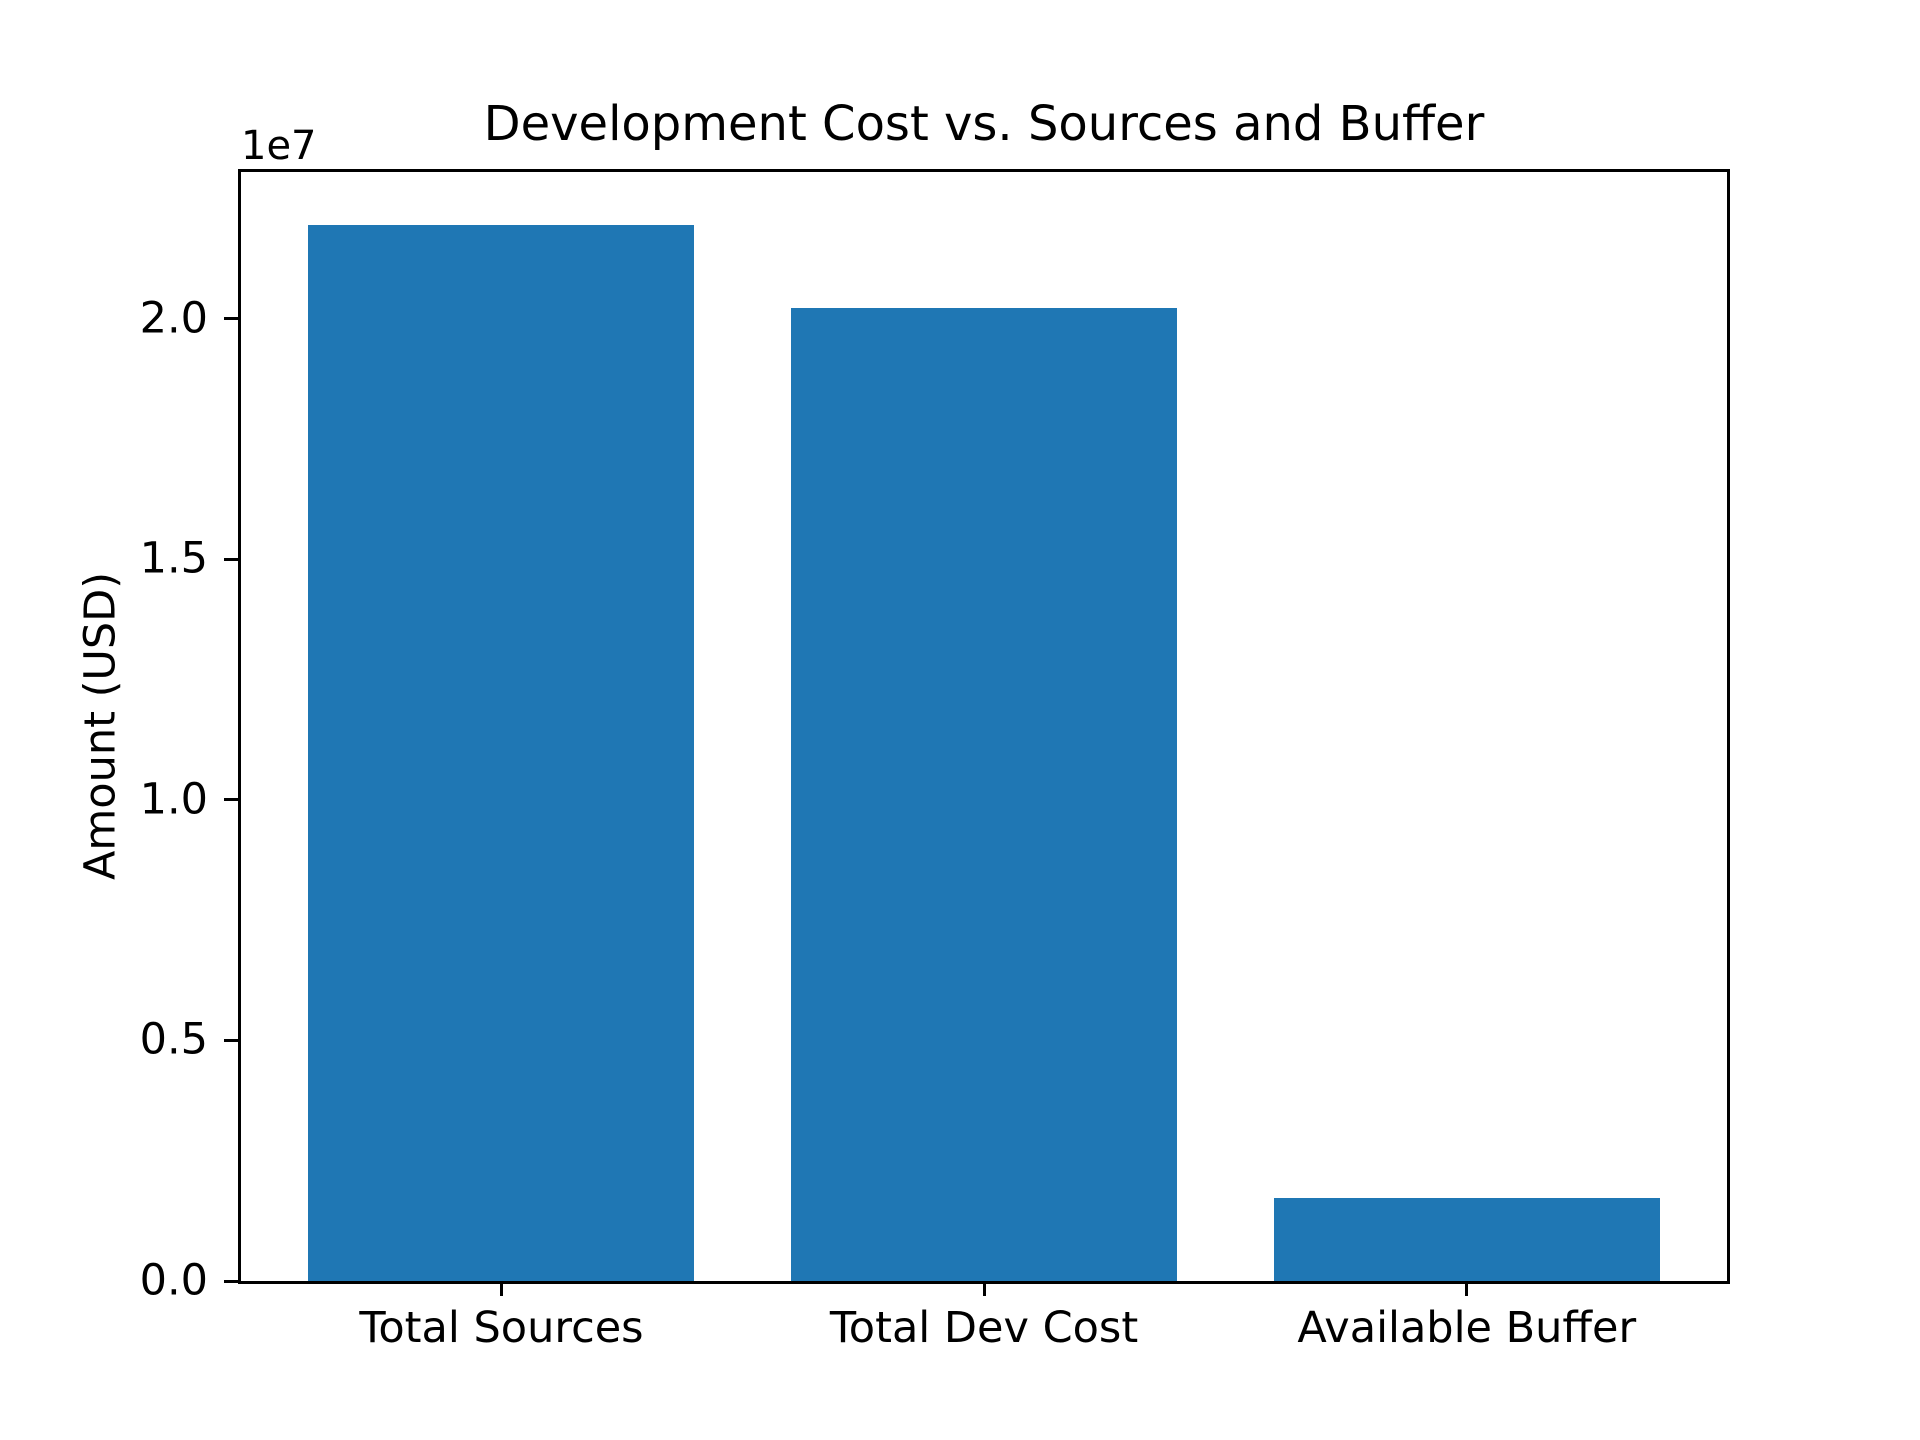 The image size is (1920, 1440). What do you see at coordinates (984, 1328) in the screenshot?
I see `x-tick-label-total-dev-cost: Total Dev Cost` at bounding box center [984, 1328].